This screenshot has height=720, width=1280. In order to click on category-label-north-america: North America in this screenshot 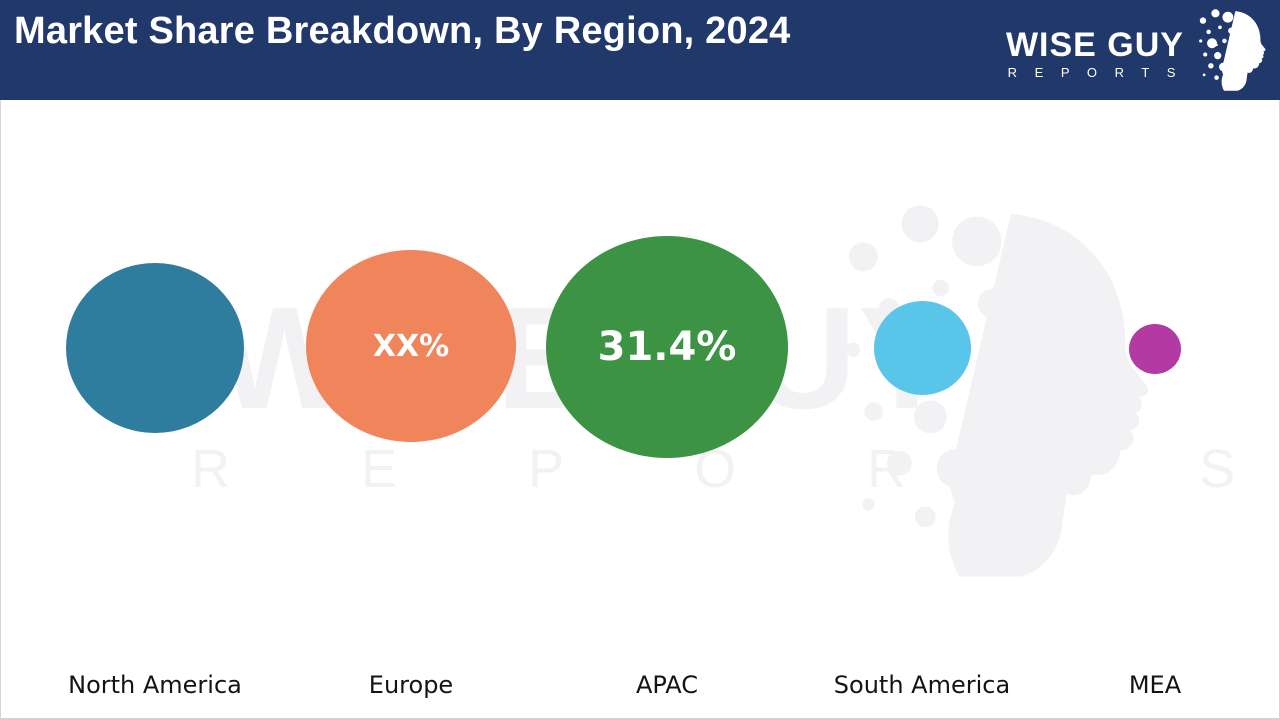, I will do `click(155, 685)`.